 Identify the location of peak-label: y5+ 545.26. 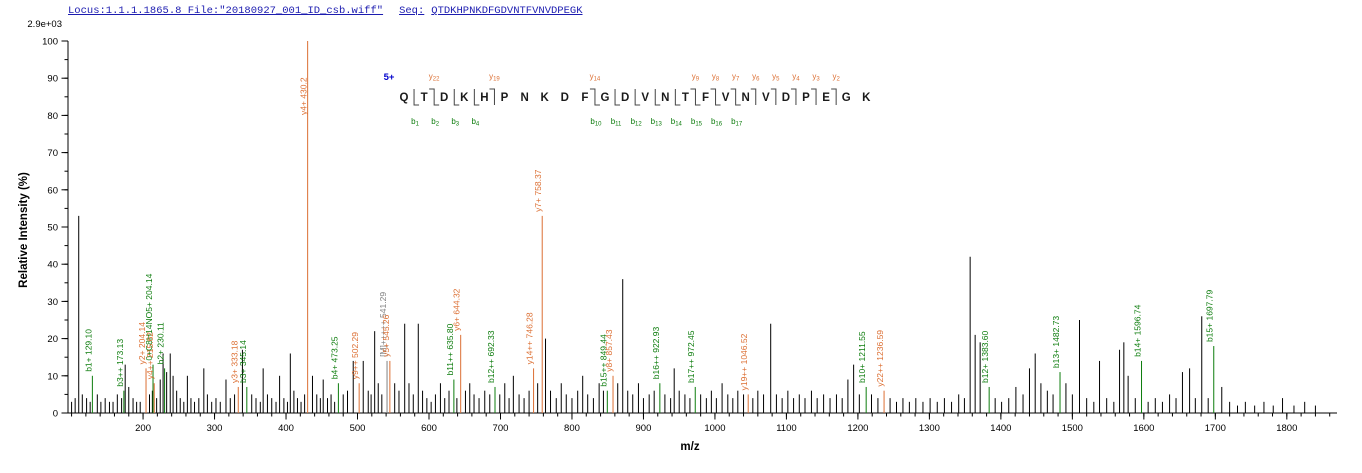
(386, 335).